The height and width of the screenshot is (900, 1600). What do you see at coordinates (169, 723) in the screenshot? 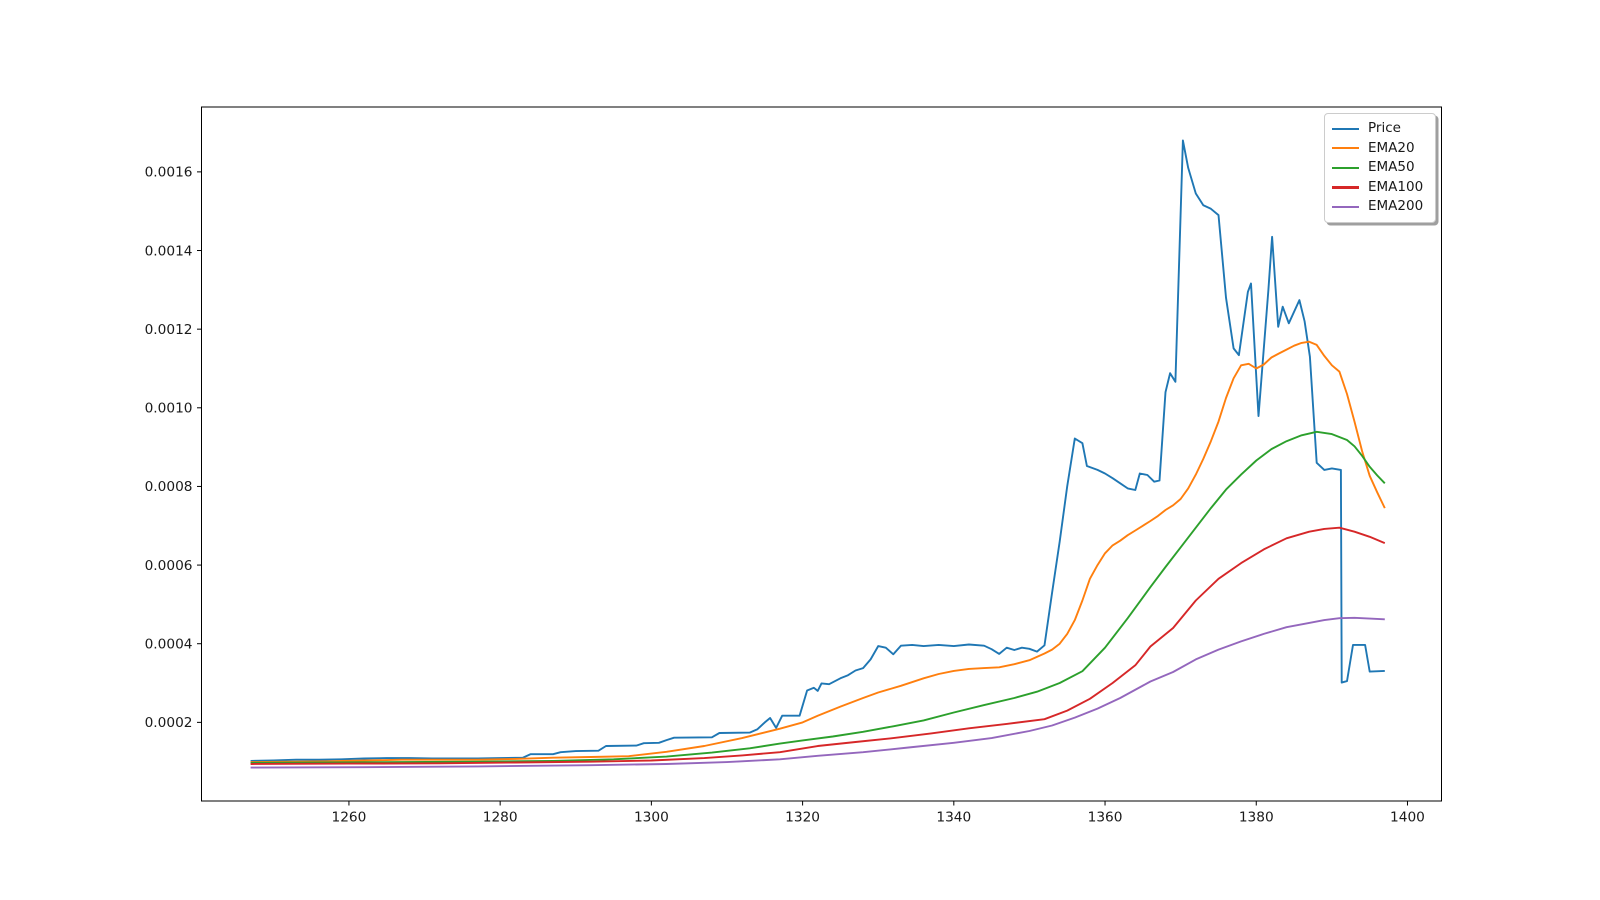
I see `y-tick-label: 0.0002` at bounding box center [169, 723].